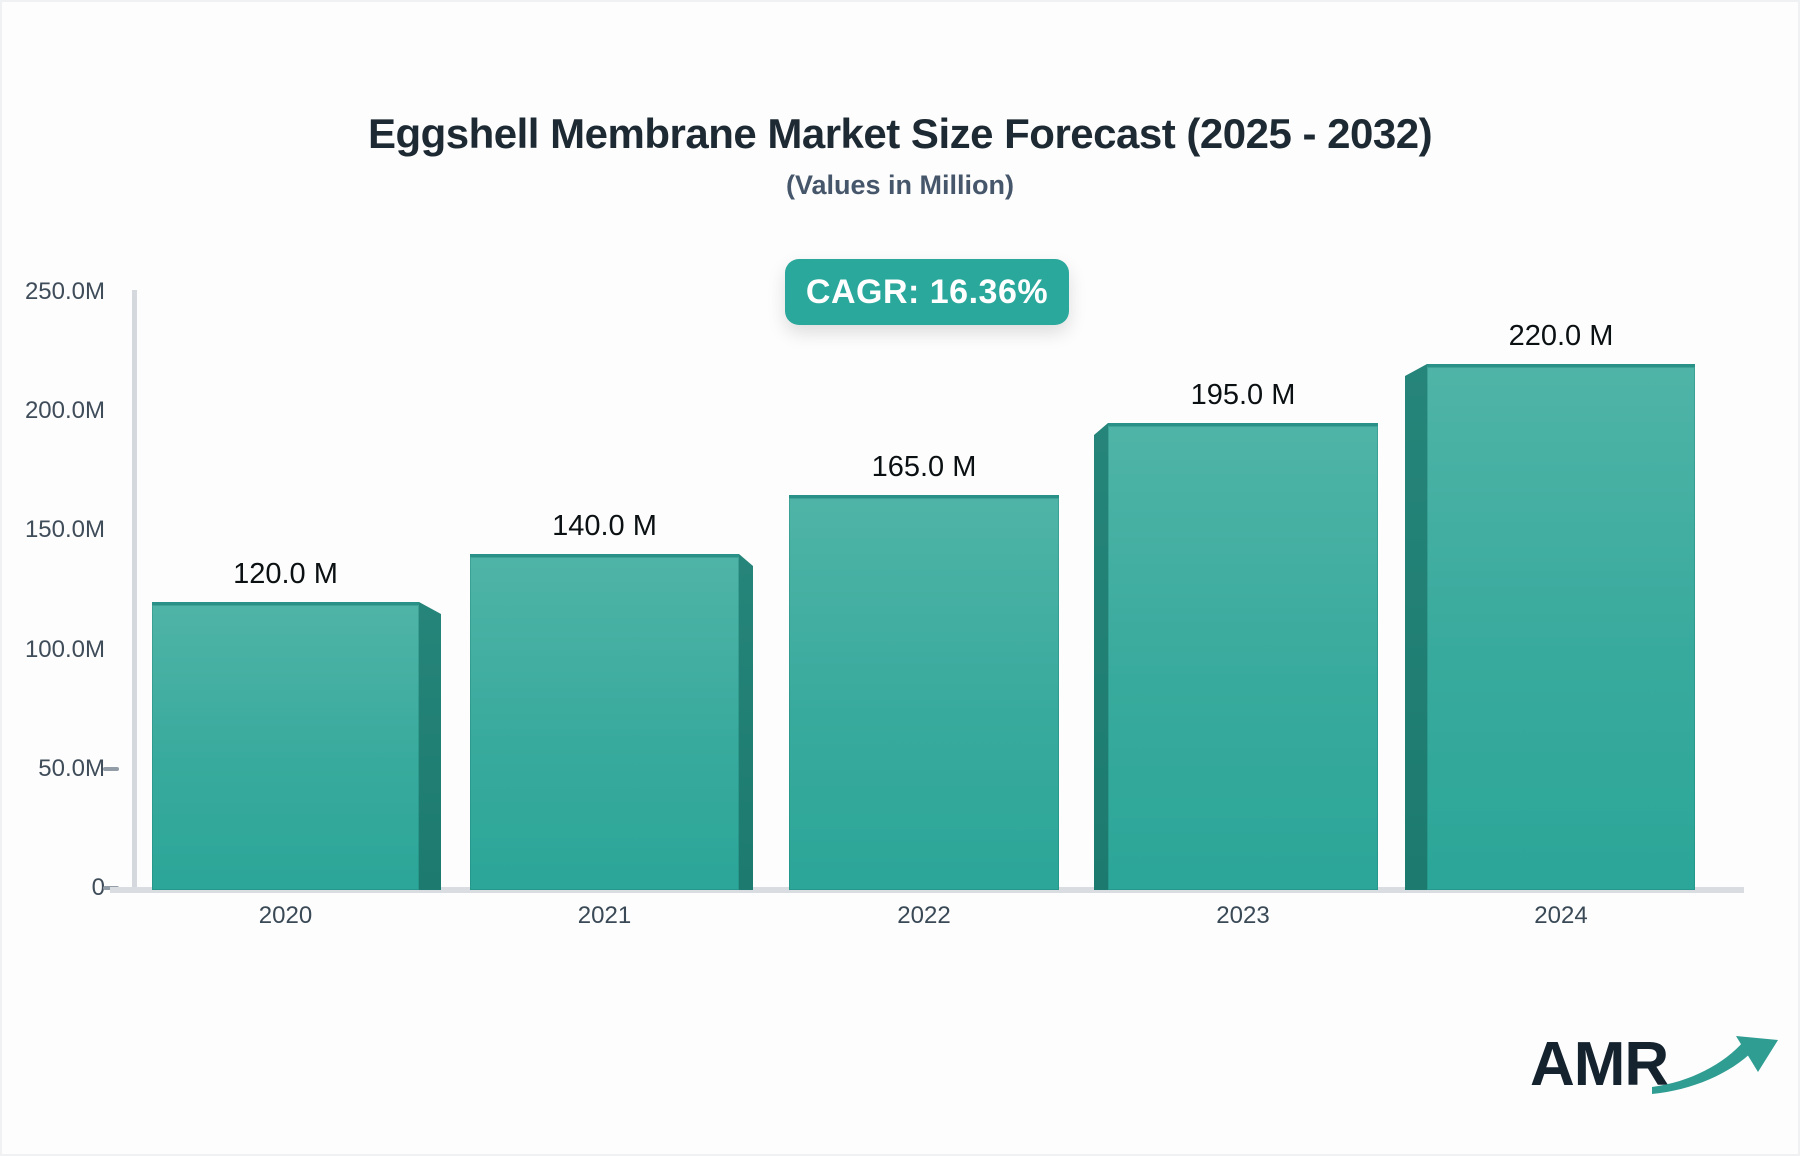 The height and width of the screenshot is (1156, 1800). I want to click on y-axis-line, so click(134, 591).